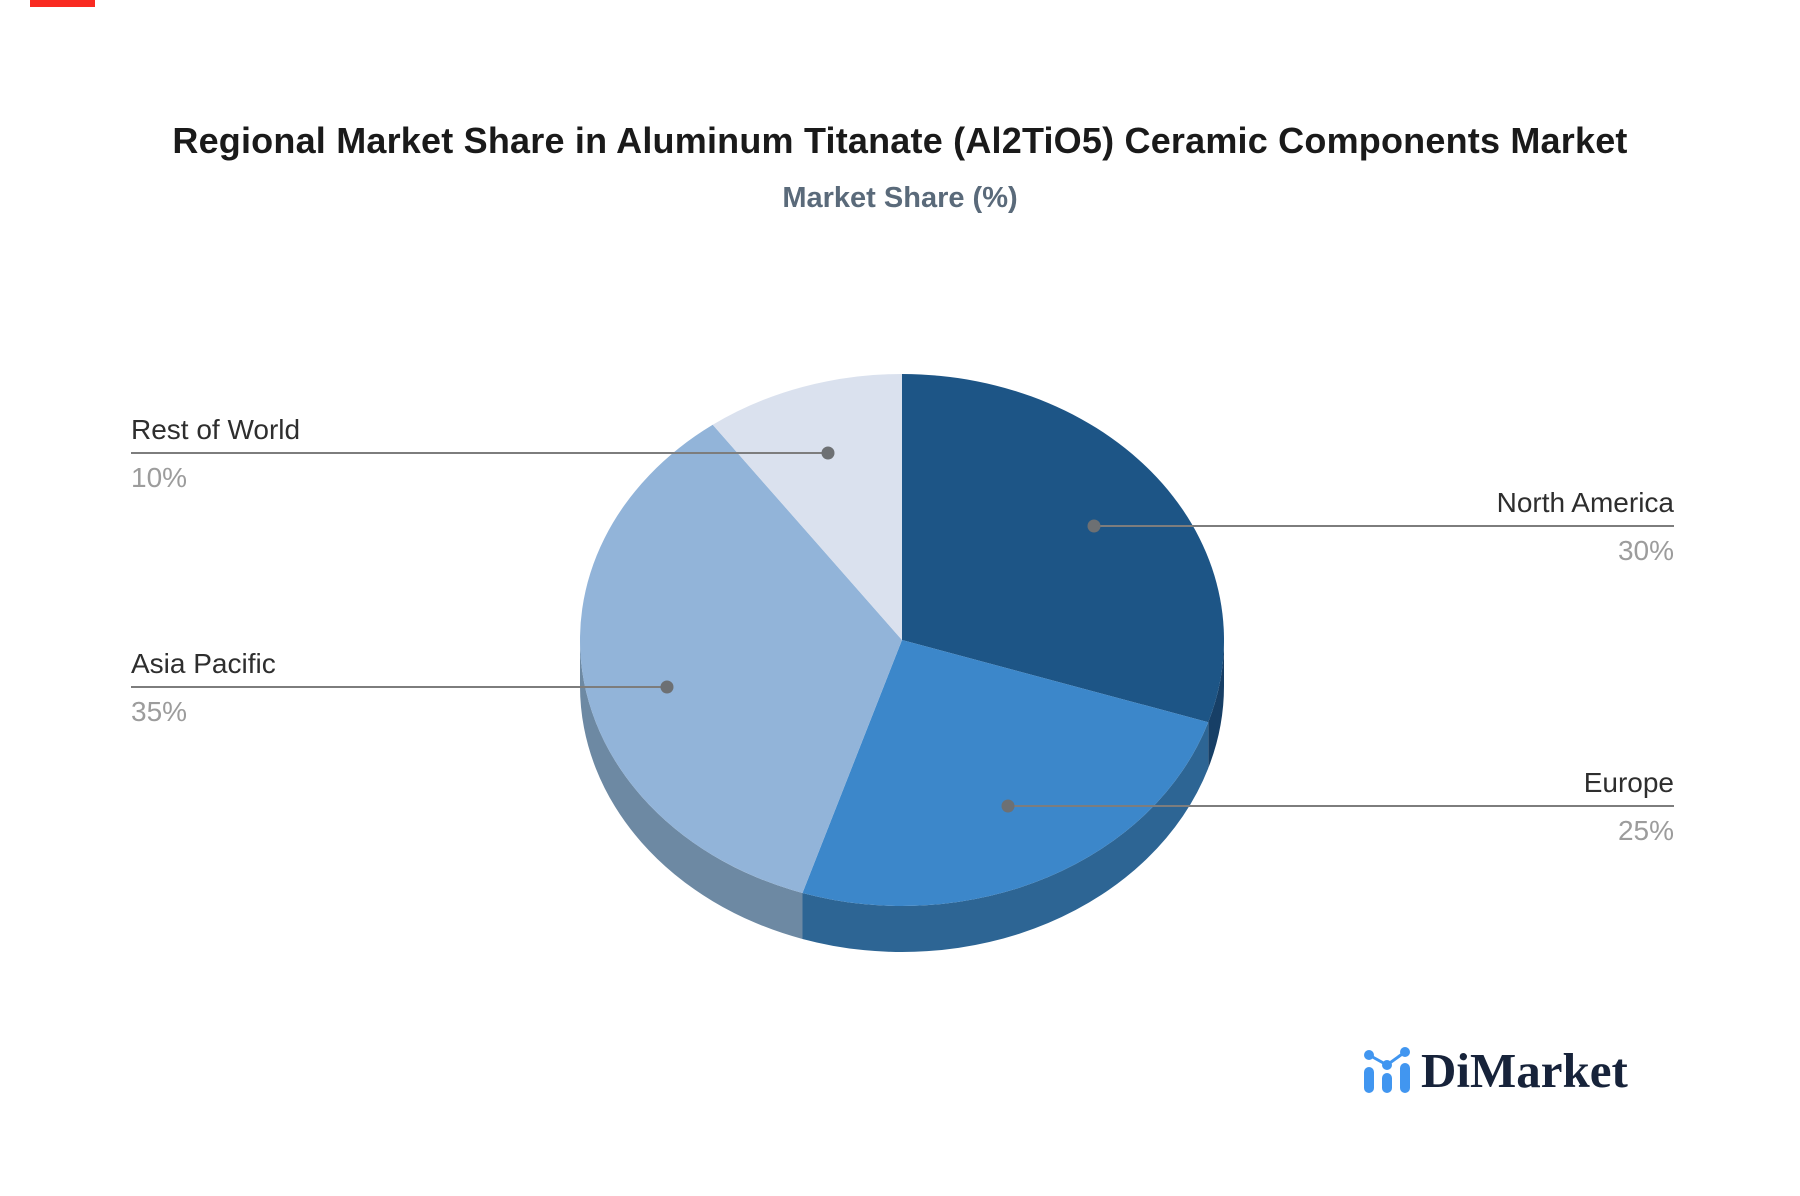  I want to click on pie-slice-rest-of-world, so click(807, 507).